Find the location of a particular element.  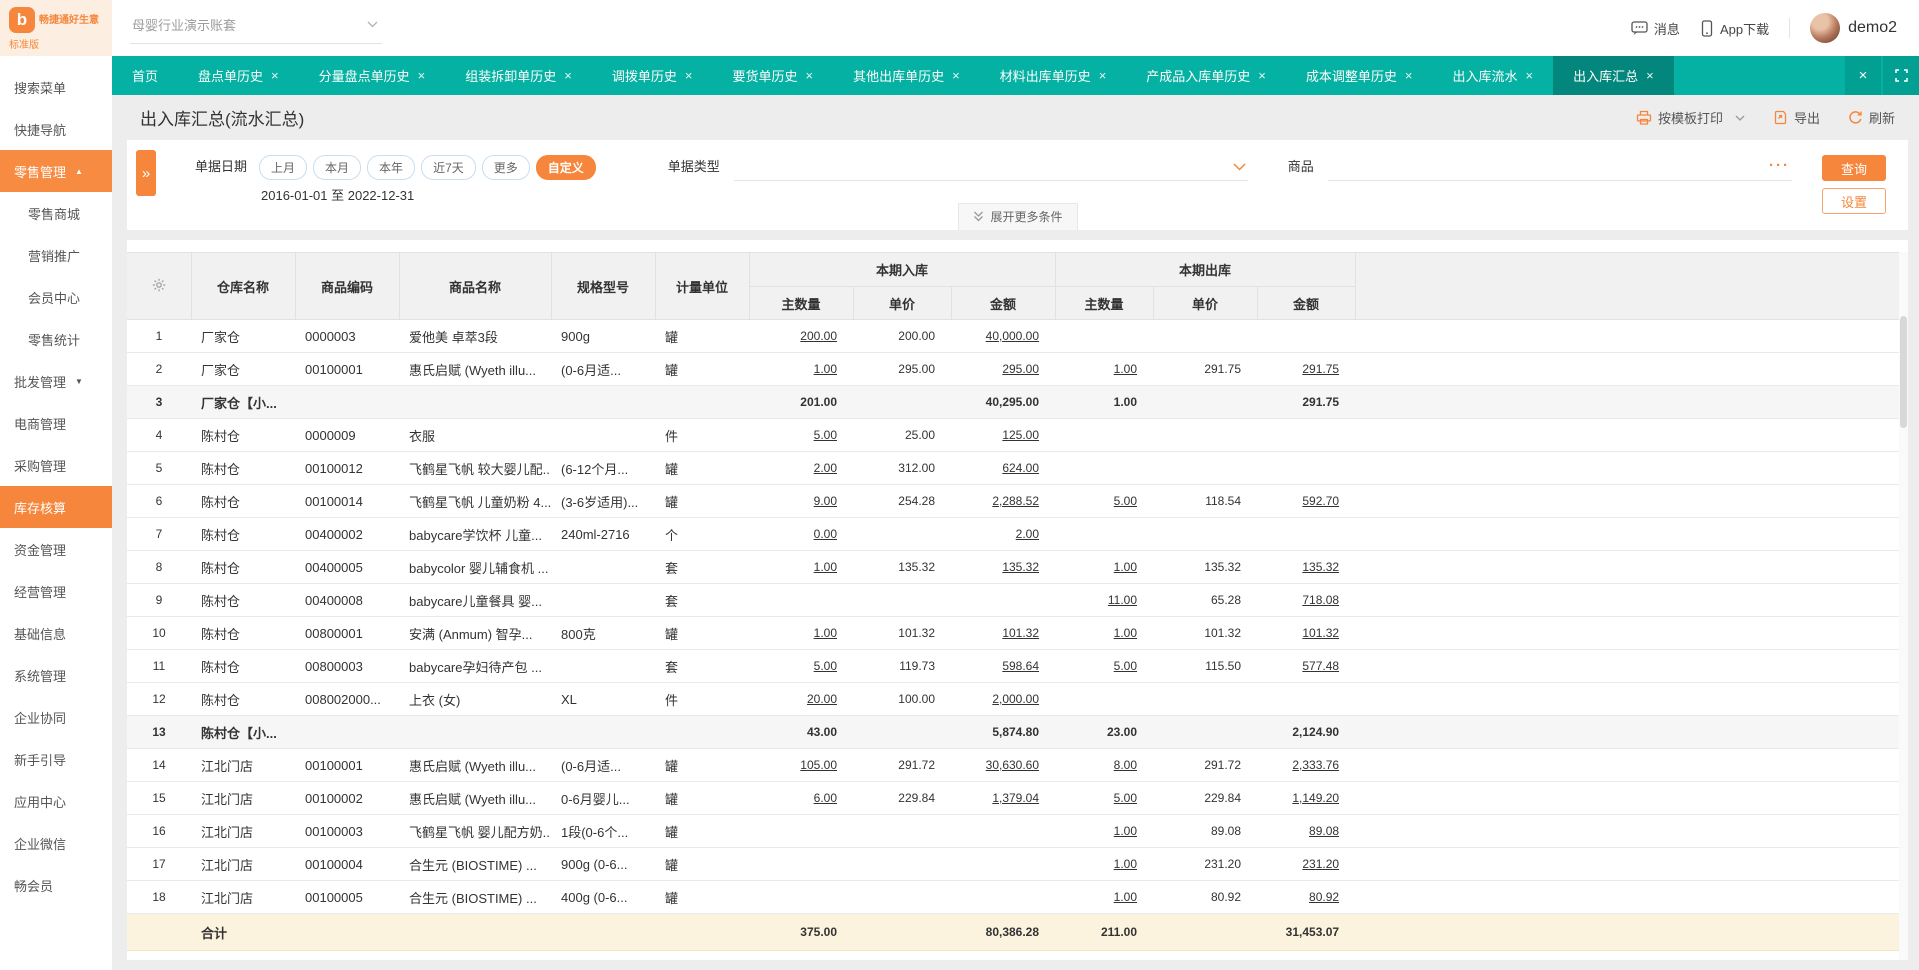

tab-组装拆卸单历史: 组装拆卸单历史 × is located at coordinates (518, 75).